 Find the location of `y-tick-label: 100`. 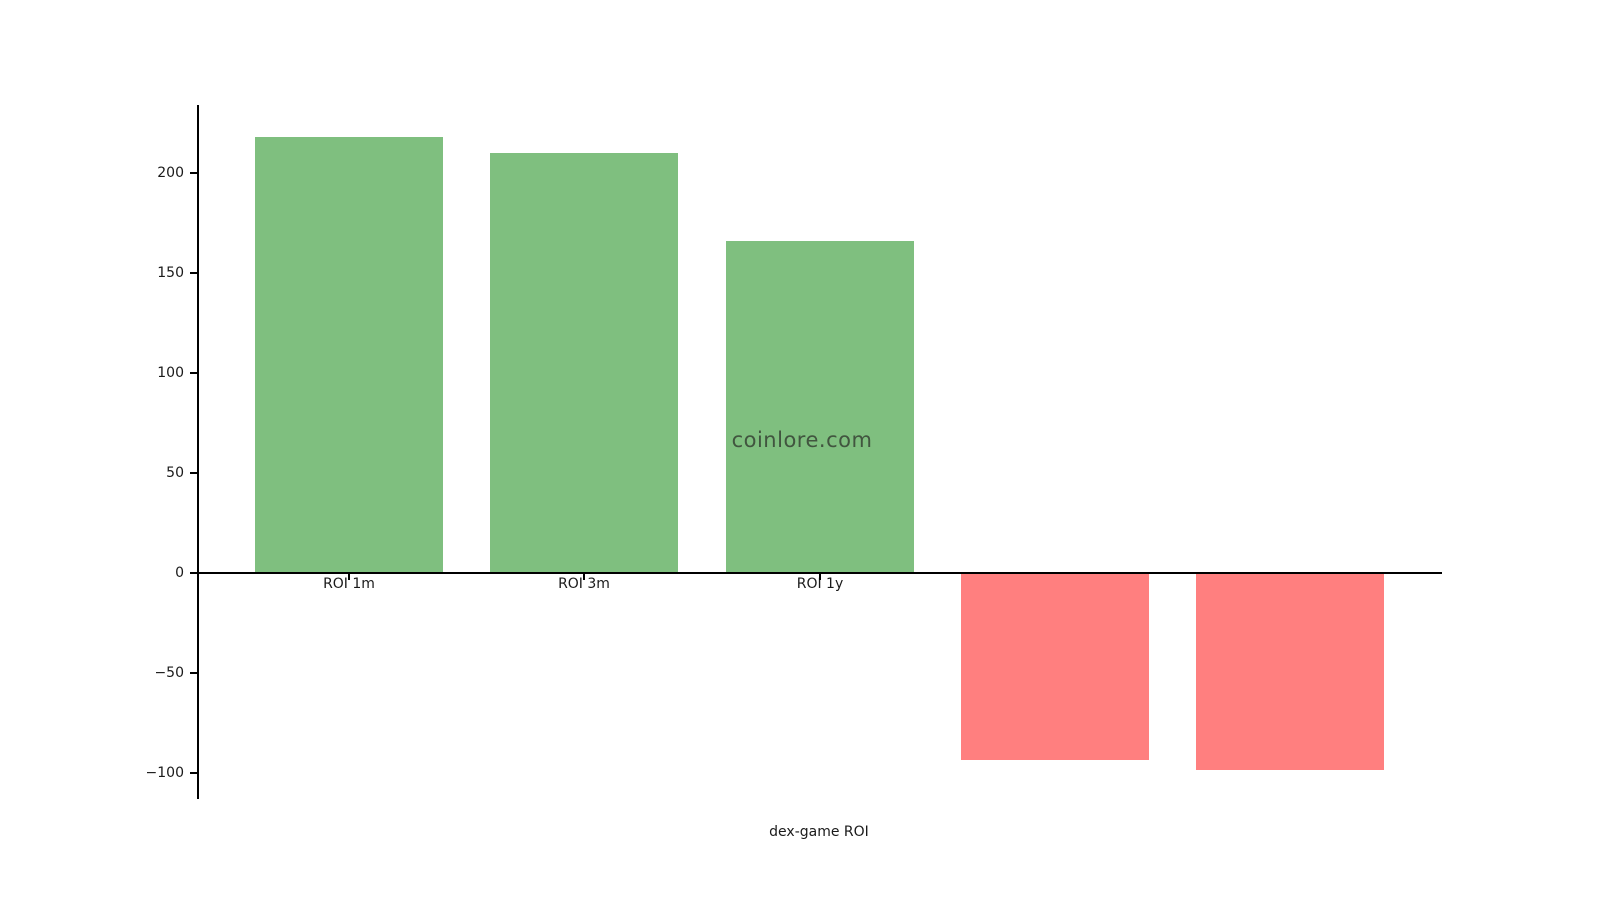

y-tick-label: 100 is located at coordinates (170, 373).